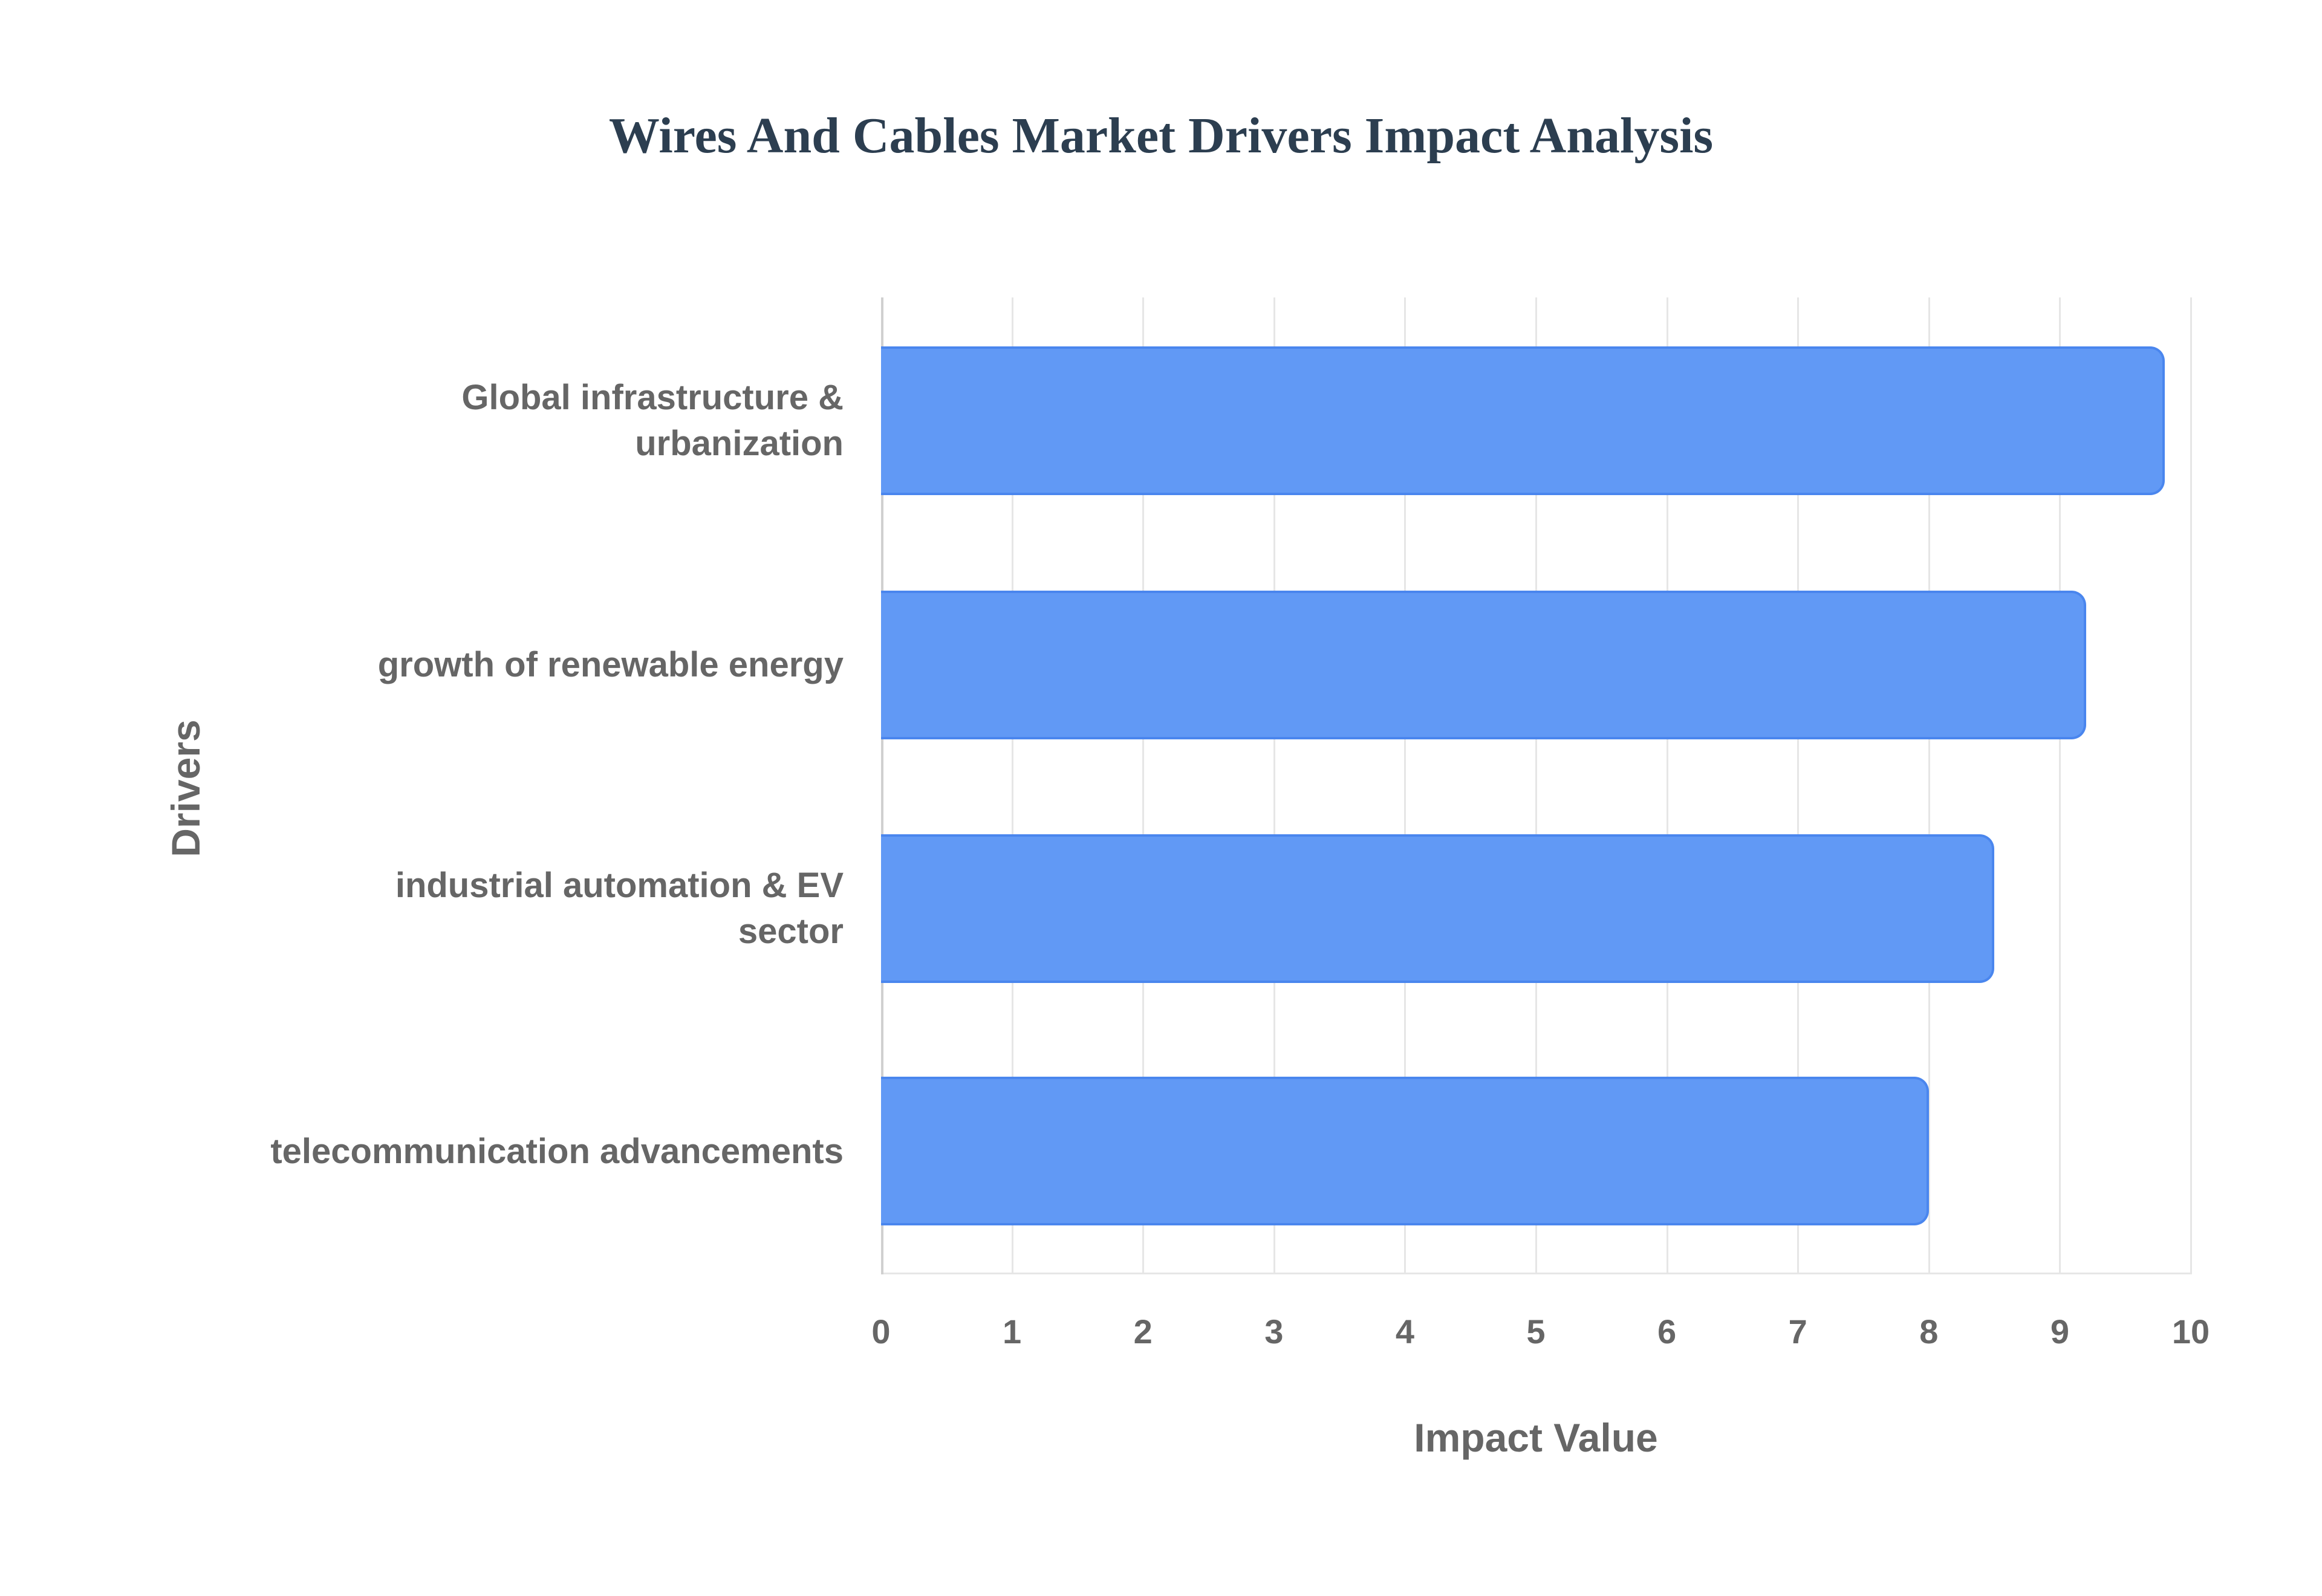  I want to click on category-label-3: telecommunication advancements, so click(557, 1151).